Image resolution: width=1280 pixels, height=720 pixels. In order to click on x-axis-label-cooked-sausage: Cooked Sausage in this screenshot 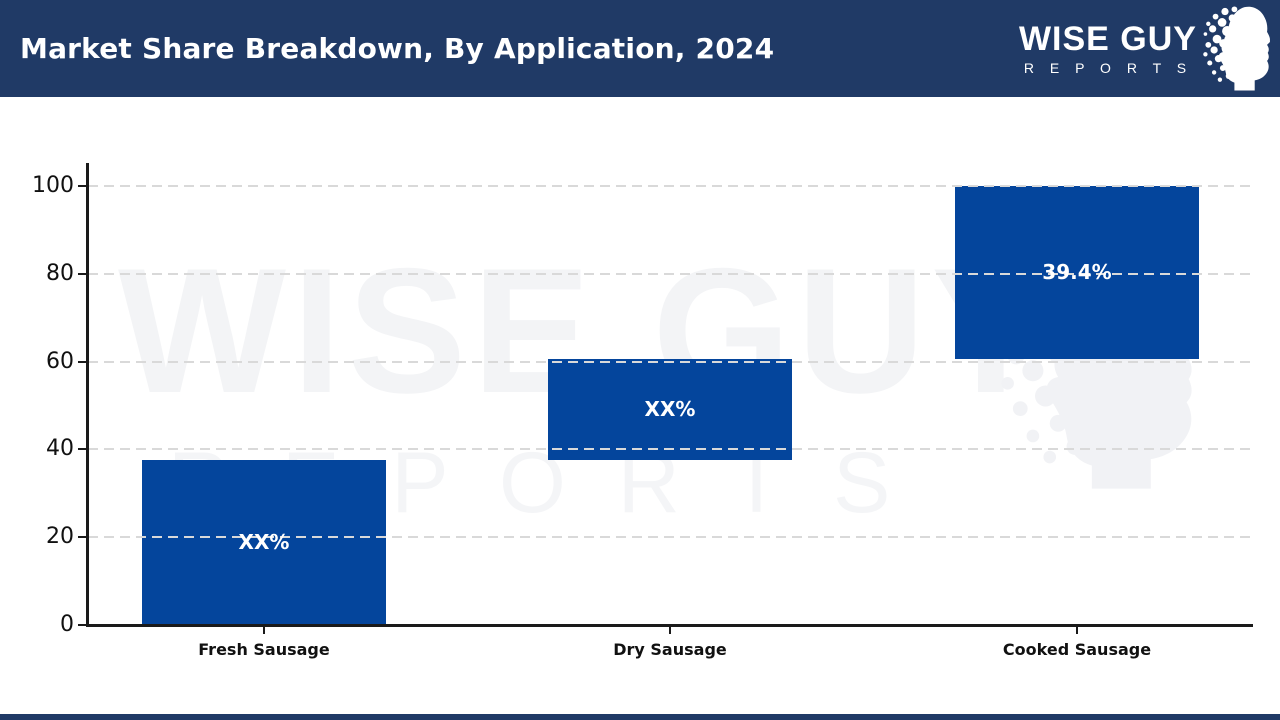, I will do `click(1077, 649)`.